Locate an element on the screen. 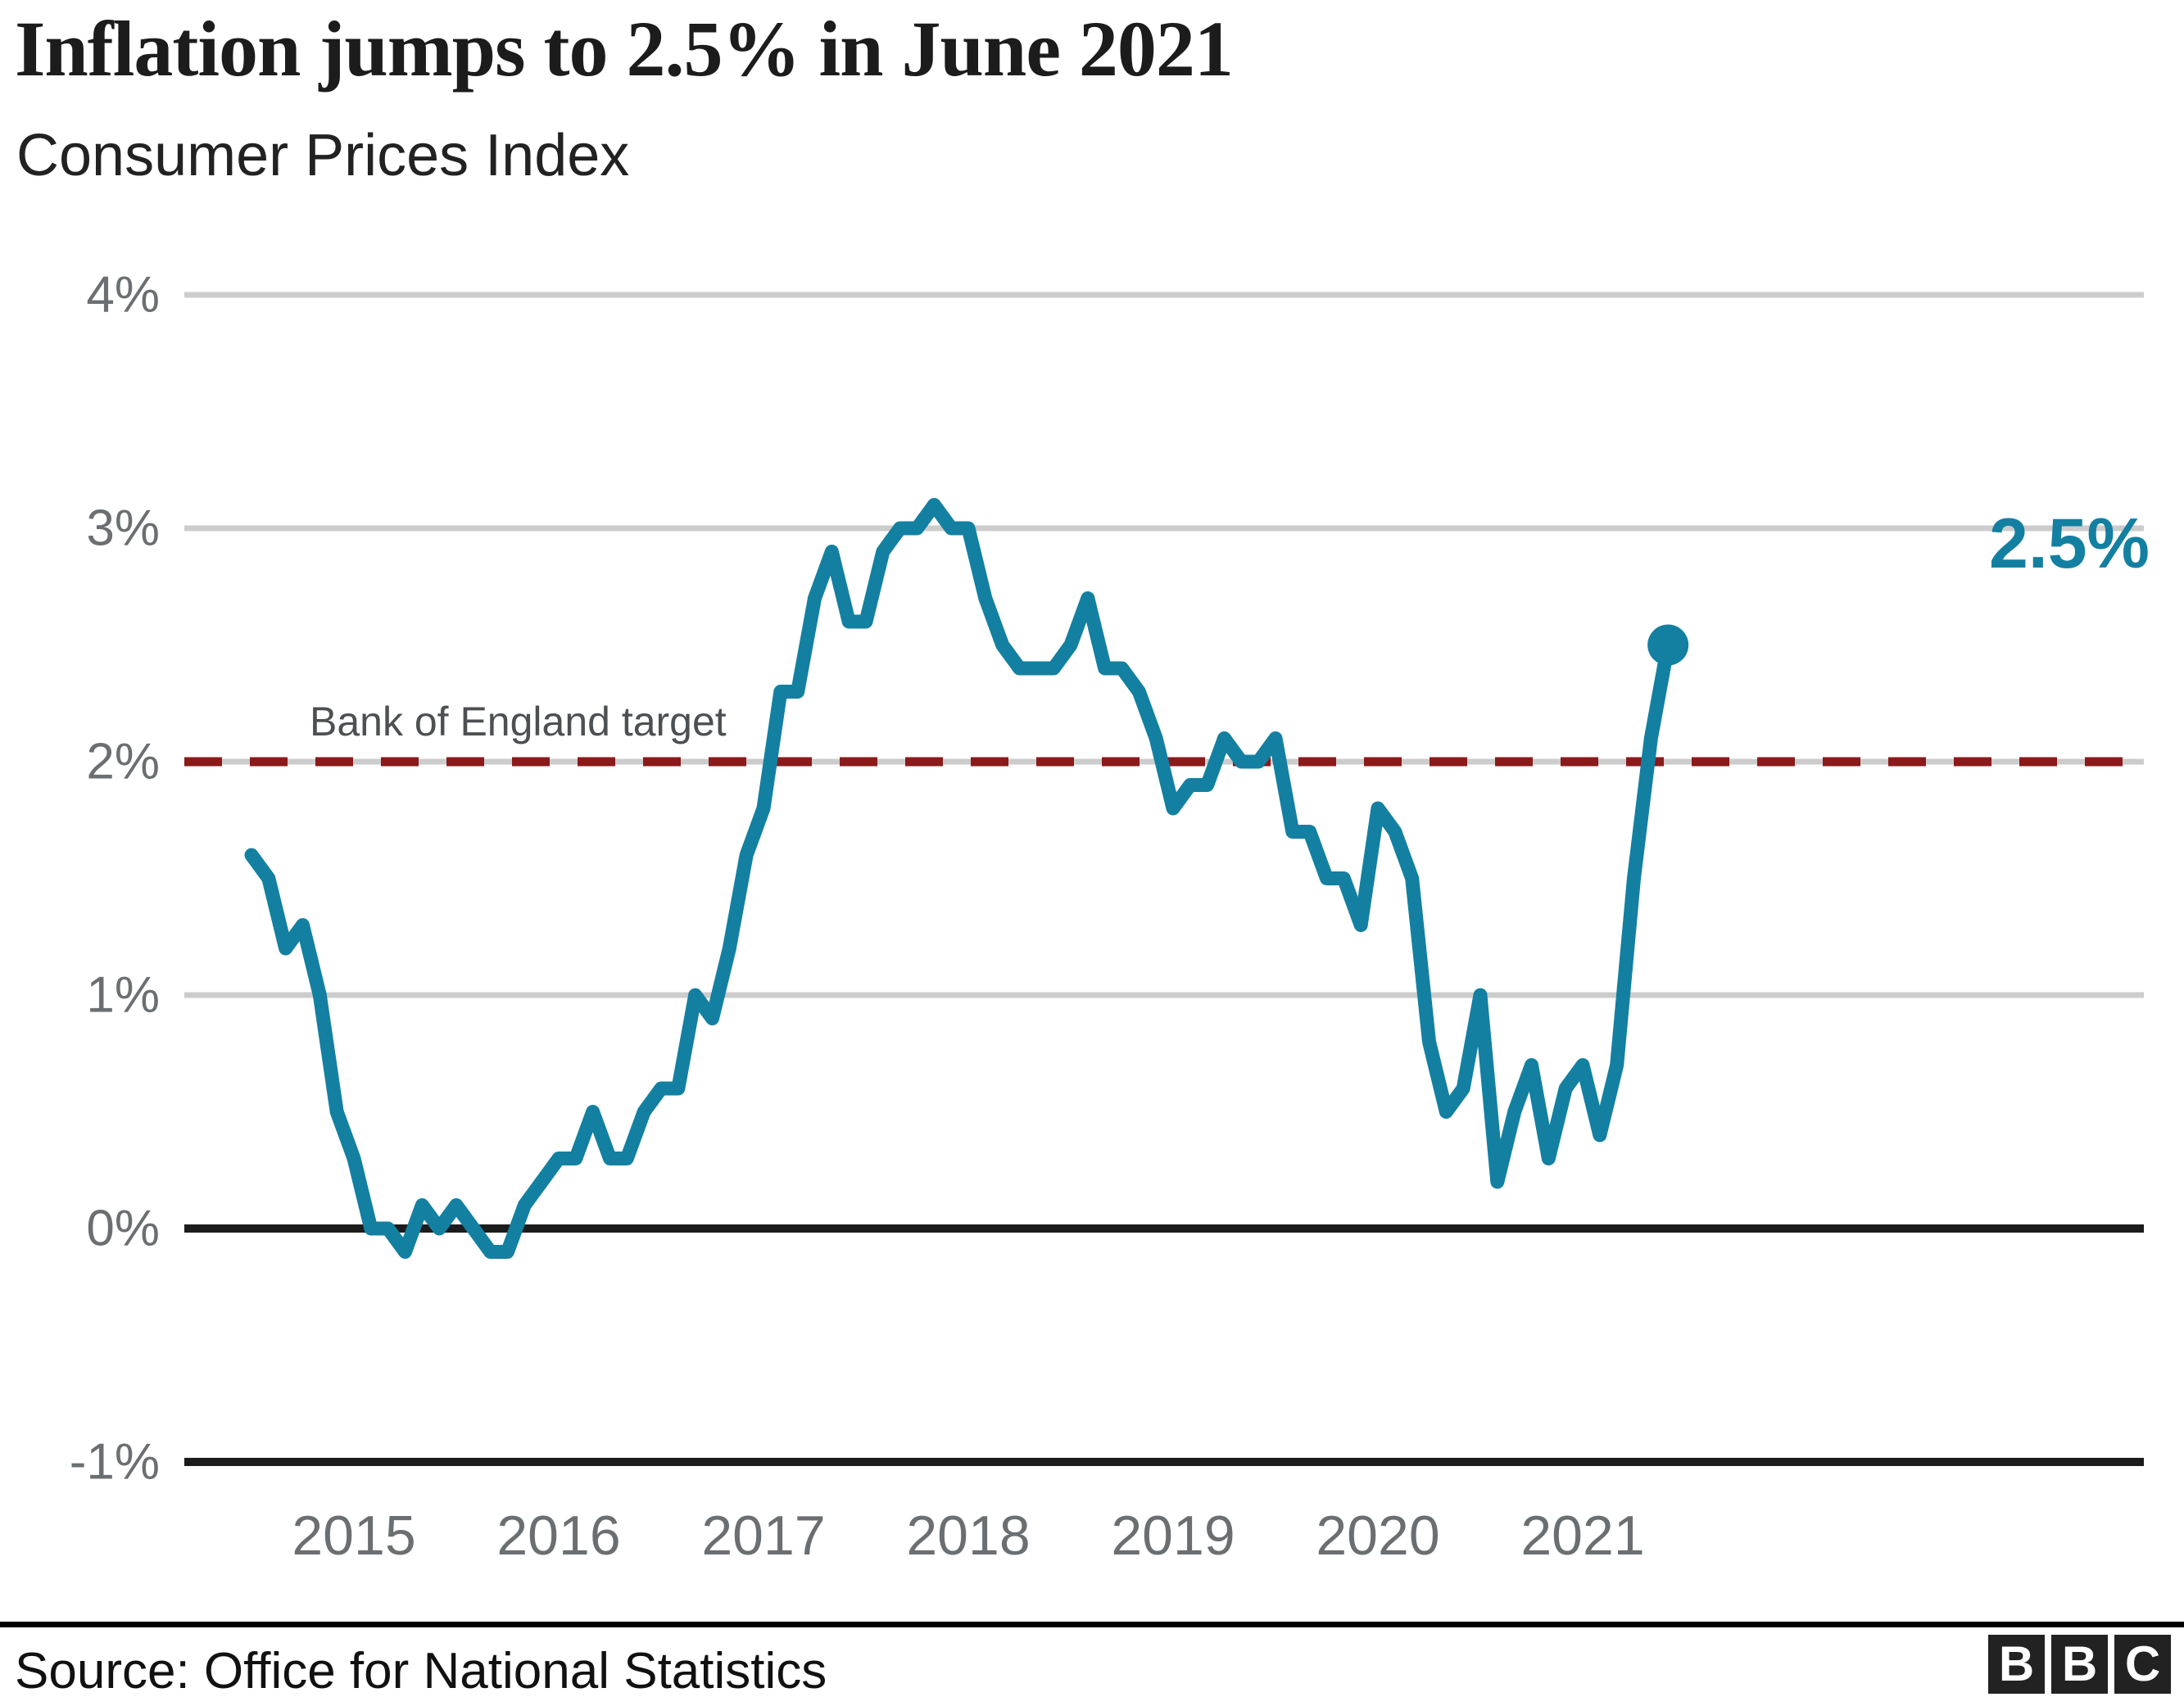 The width and height of the screenshot is (2184, 1706). latest-value-label: 2.5% is located at coordinates (2069, 544).